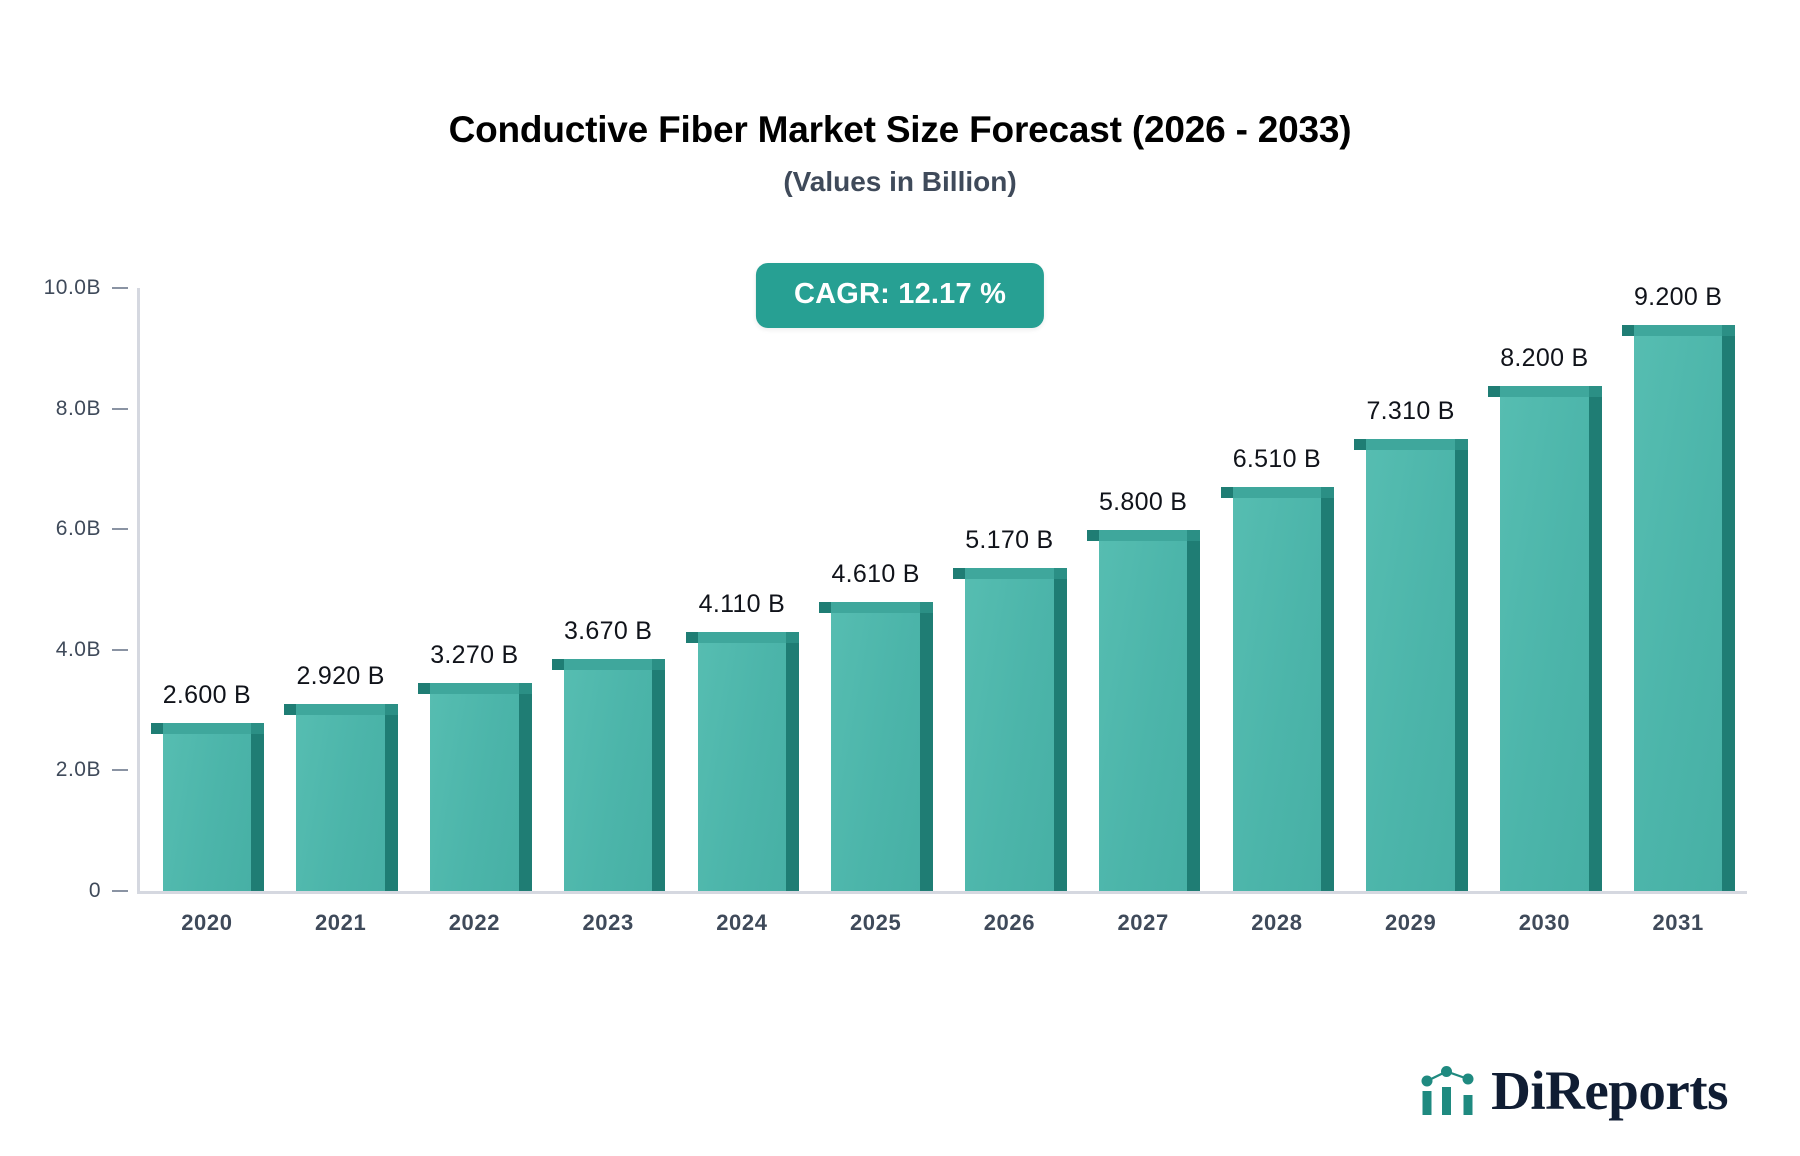 The width and height of the screenshot is (1800, 1156). Describe the element at coordinates (94, 890) in the screenshot. I see `y-axis-tick-label: 0` at that location.